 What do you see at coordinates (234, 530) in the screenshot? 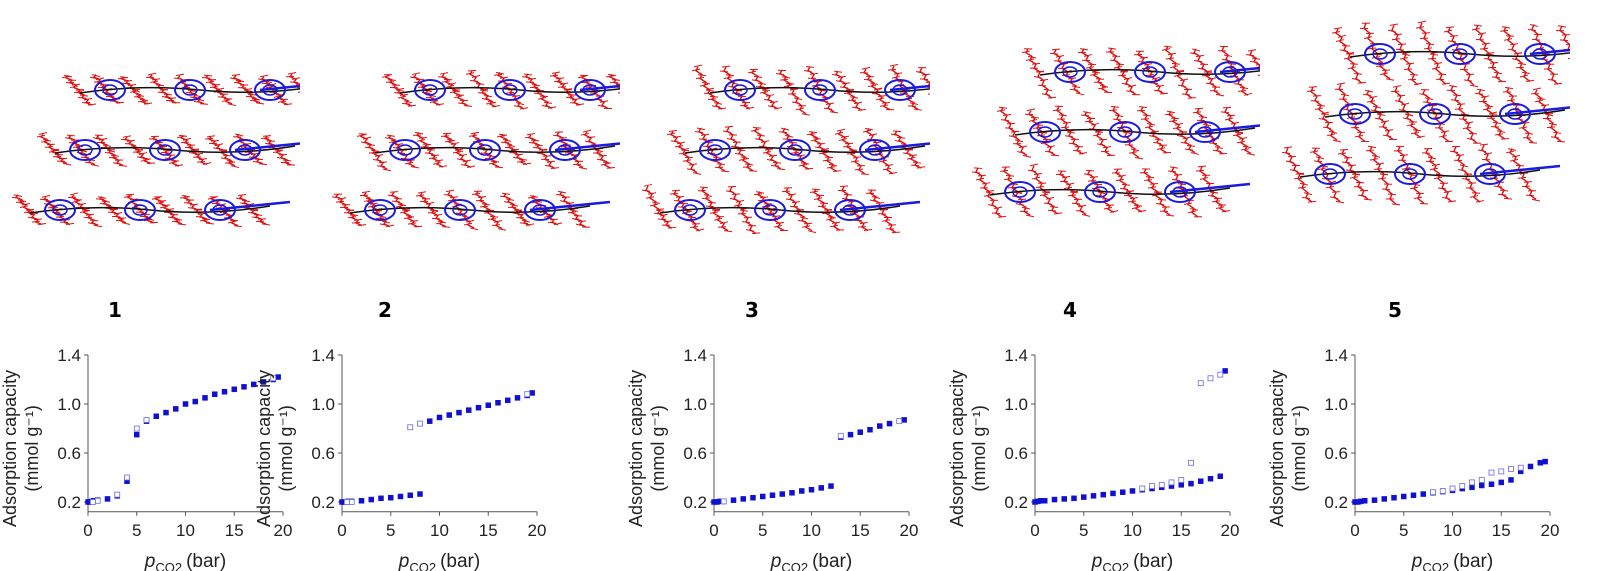
I see `x-tick-label: 15` at bounding box center [234, 530].